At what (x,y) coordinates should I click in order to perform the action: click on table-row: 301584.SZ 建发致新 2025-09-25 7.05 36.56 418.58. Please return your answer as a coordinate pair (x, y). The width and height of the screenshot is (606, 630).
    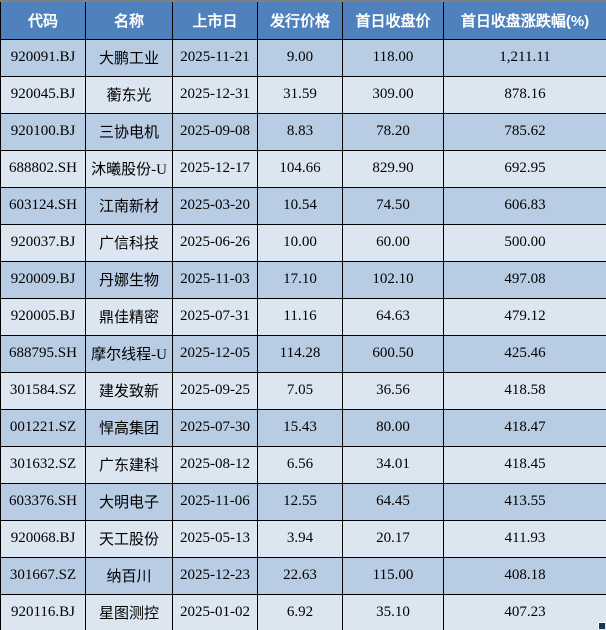
    Looking at the image, I should click on (303, 390).